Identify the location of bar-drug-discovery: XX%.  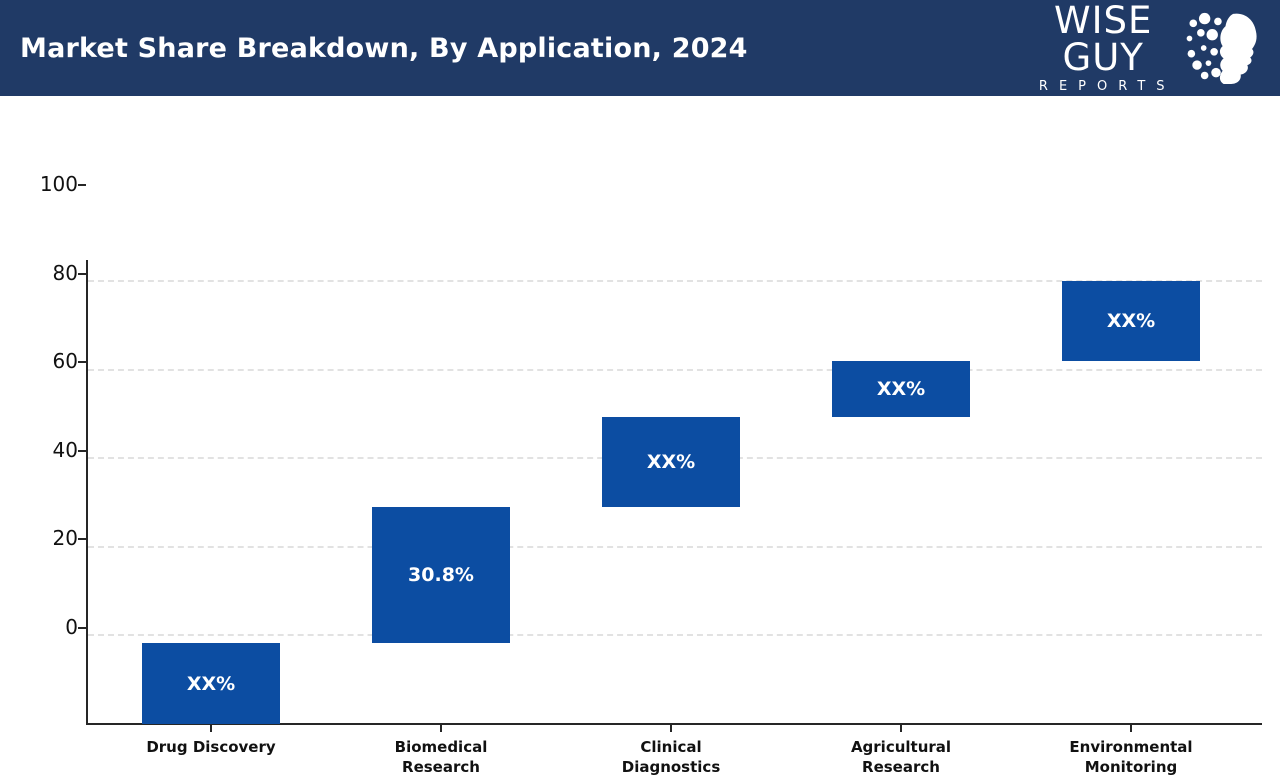
(211, 683).